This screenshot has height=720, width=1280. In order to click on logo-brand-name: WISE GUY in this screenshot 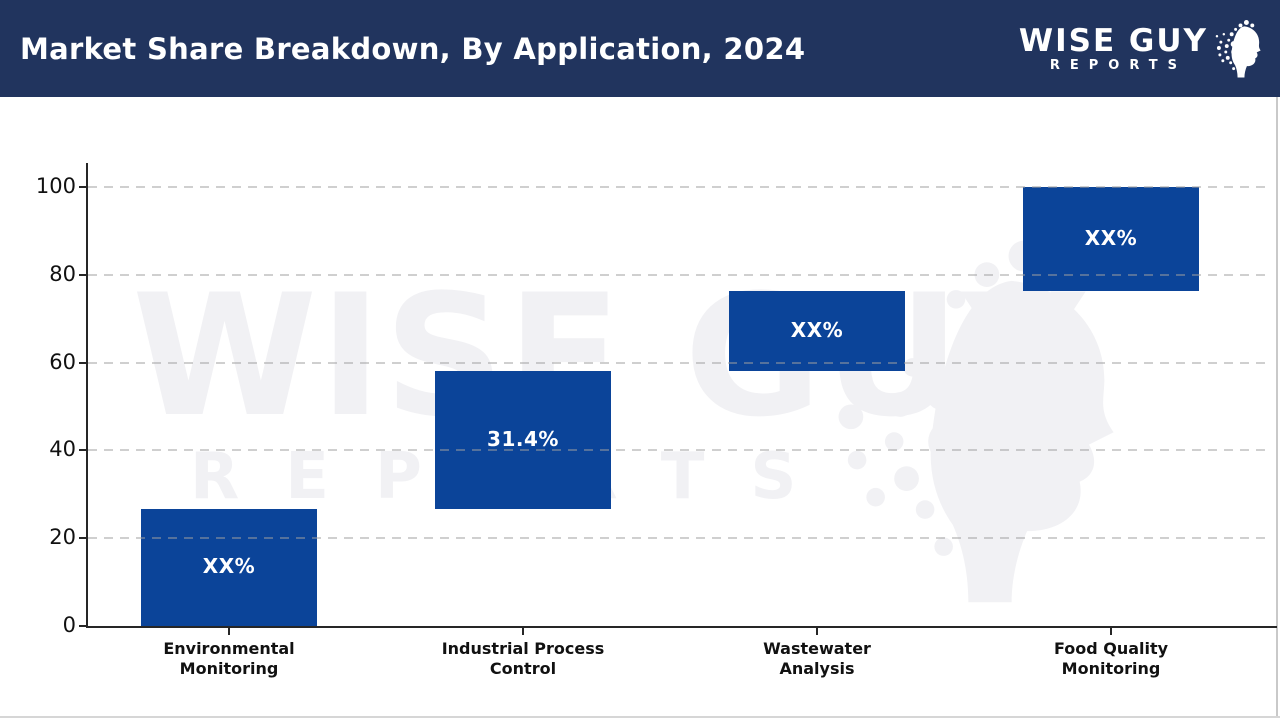, I will do `click(1113, 40)`.